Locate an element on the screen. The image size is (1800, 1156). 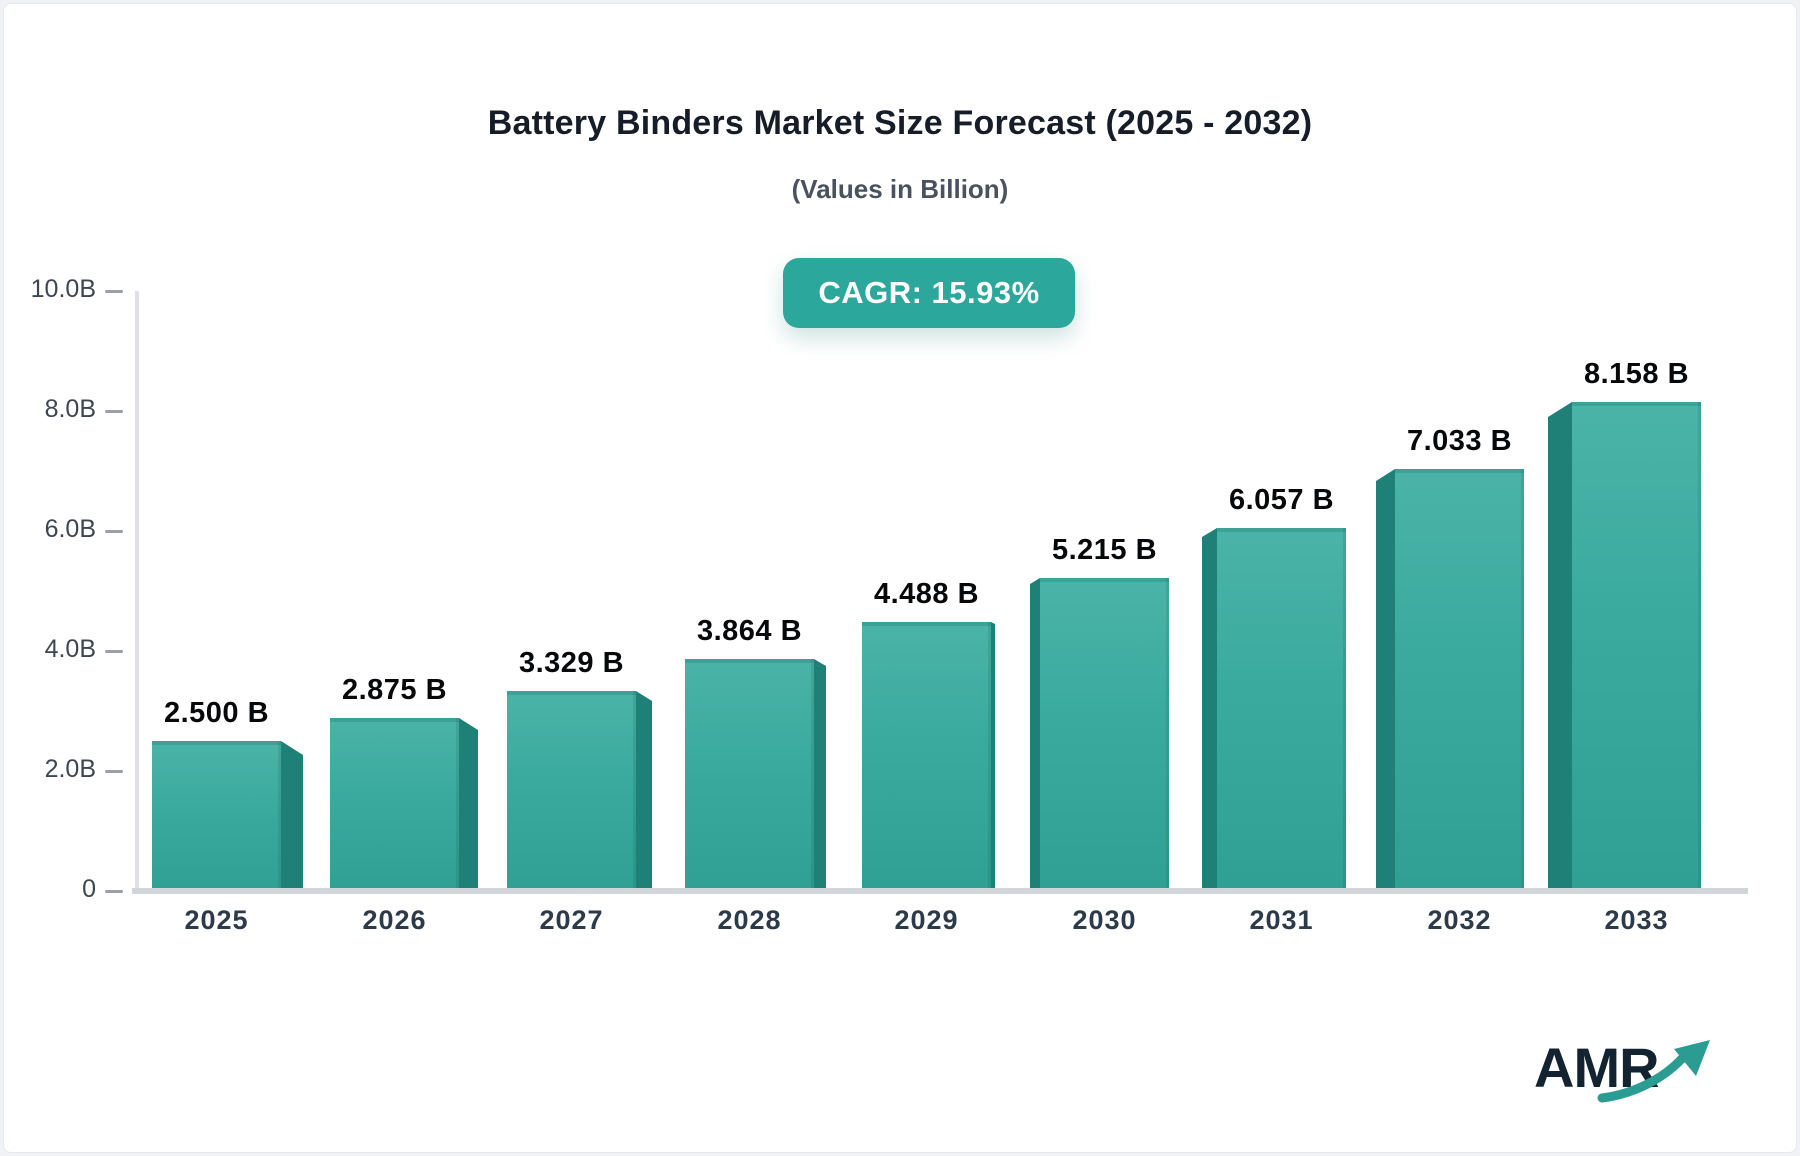
x-axis-category-label: 2028 is located at coordinates (749, 920).